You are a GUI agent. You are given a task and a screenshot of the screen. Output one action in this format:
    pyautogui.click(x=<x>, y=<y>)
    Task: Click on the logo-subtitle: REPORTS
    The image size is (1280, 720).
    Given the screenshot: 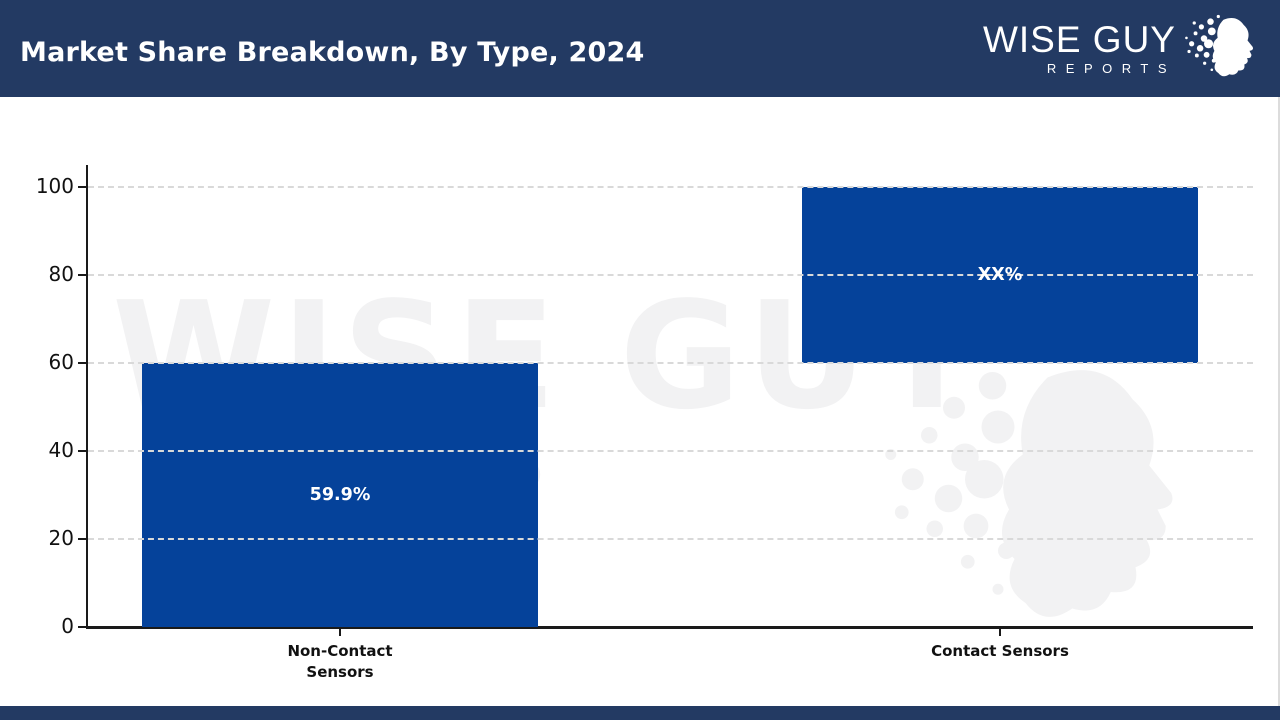 What is the action you would take?
    pyautogui.click(x=1111, y=68)
    